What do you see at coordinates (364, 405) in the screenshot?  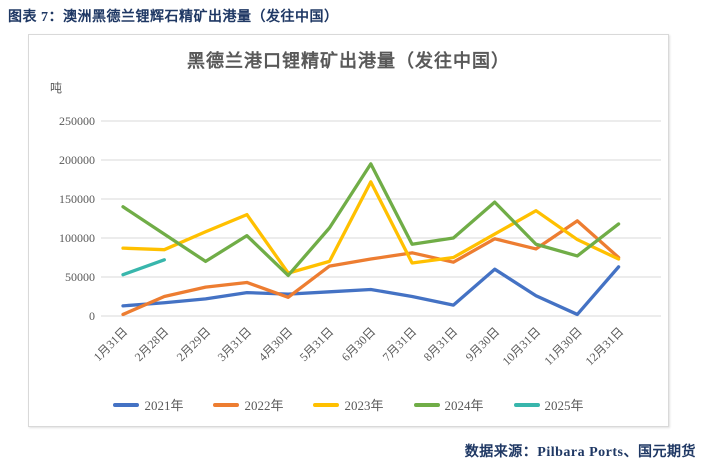 I see `legend-label: 2023年` at bounding box center [364, 405].